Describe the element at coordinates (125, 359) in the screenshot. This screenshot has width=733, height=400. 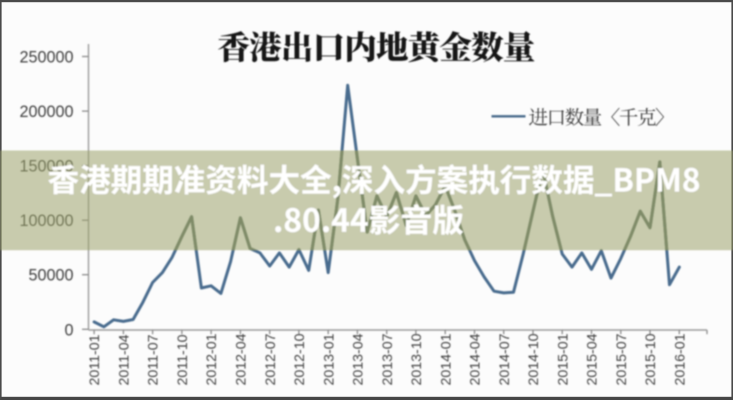
I see `svg-text: 2011-04` at that location.